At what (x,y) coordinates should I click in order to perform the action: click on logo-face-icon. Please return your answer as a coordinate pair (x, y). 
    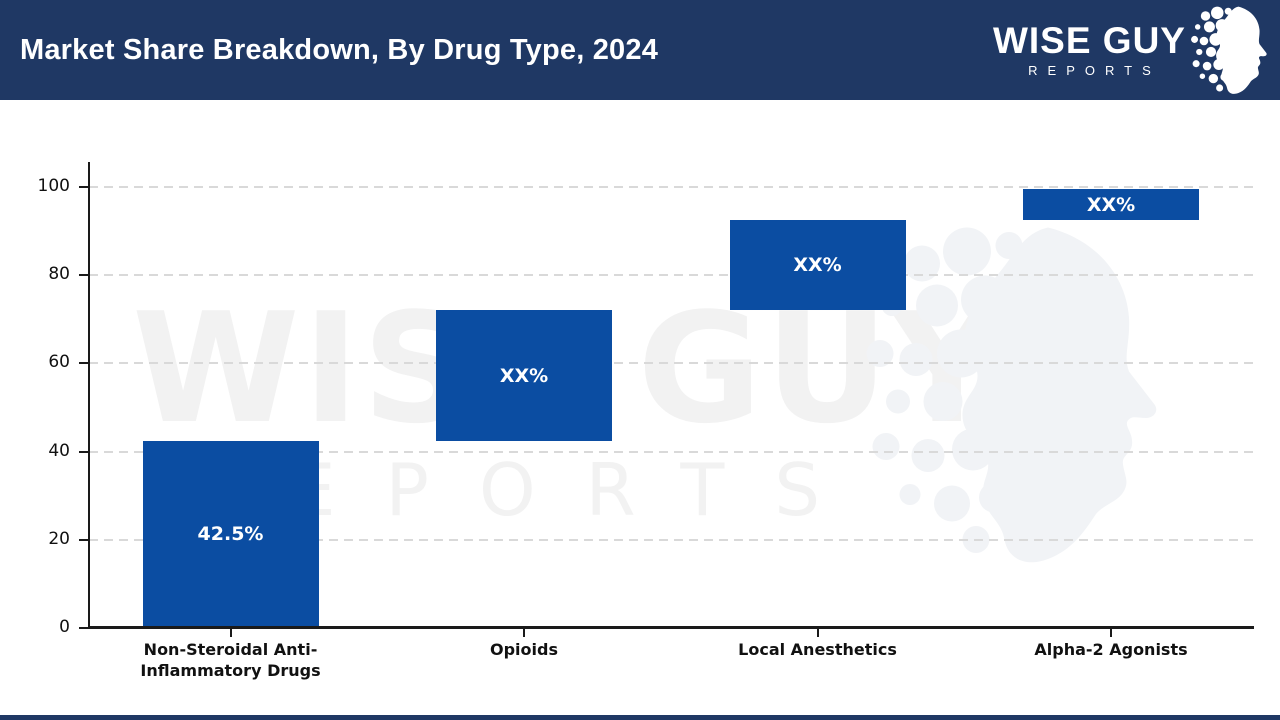
    Looking at the image, I should click on (1229, 50).